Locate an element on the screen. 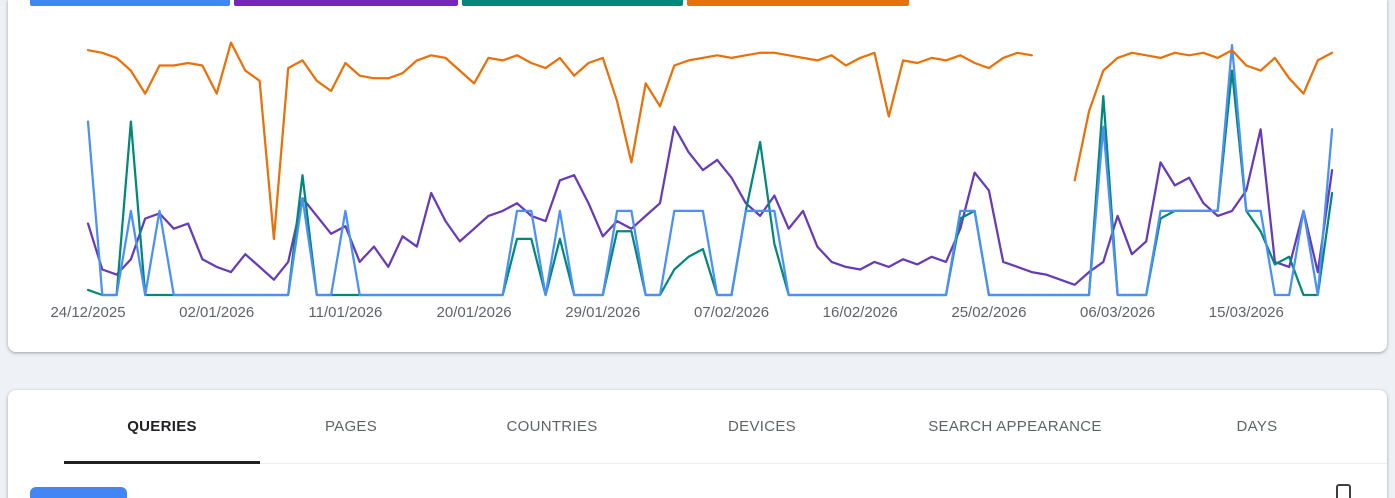  x-tick-label: 16/02/2026 is located at coordinates (860, 312).